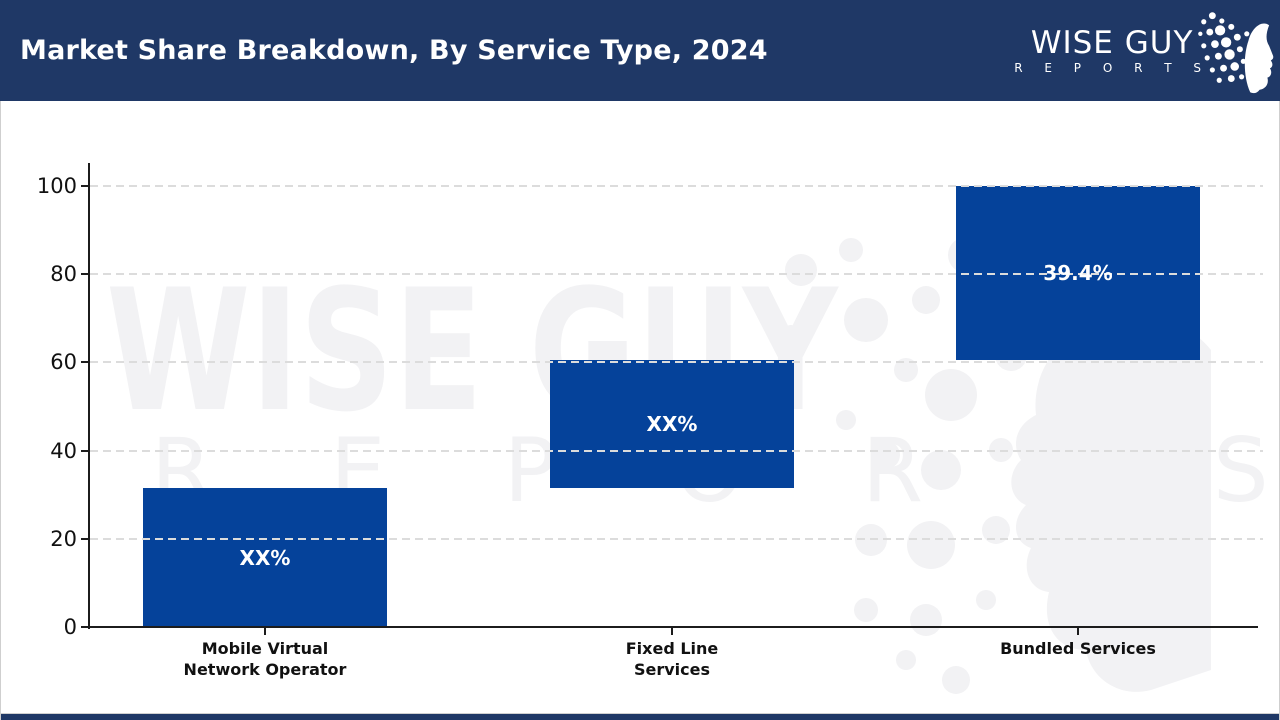 The width and height of the screenshot is (1280, 720). Describe the element at coordinates (640, 717) in the screenshot. I see `footer-accent-bar` at that location.